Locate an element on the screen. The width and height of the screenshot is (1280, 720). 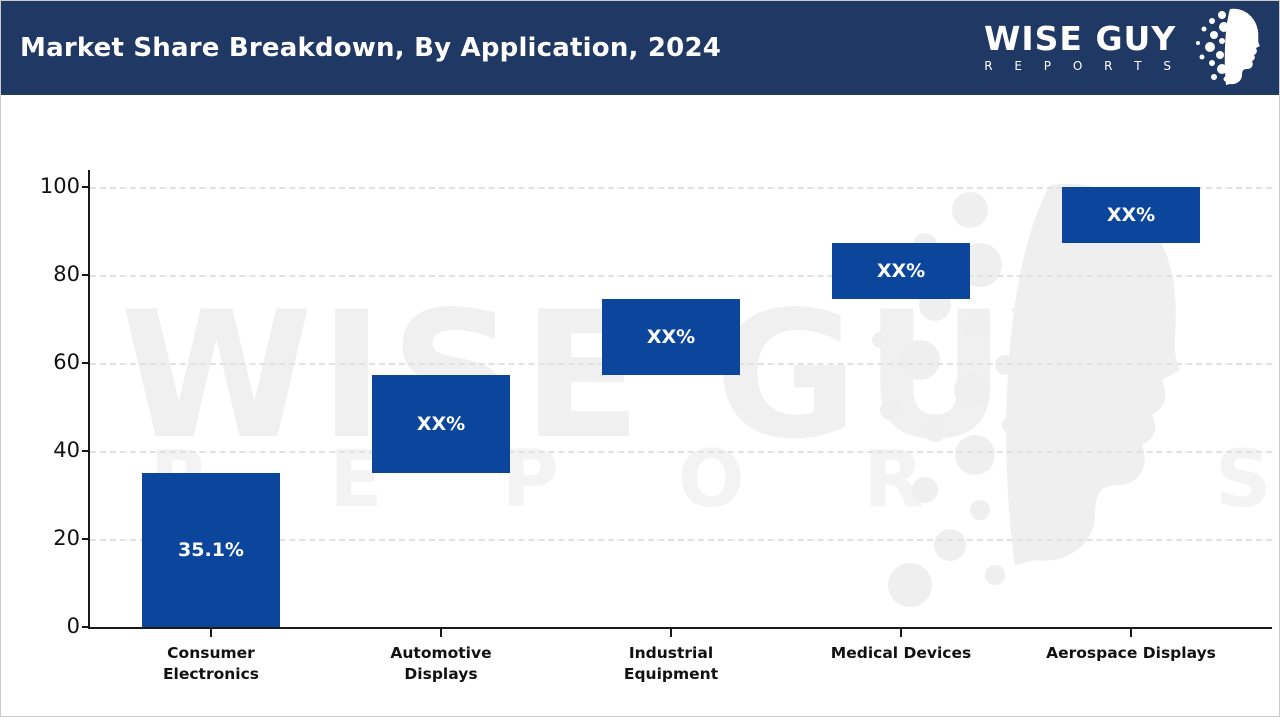
bar-industrial-equipment: XX% is located at coordinates (671, 337).